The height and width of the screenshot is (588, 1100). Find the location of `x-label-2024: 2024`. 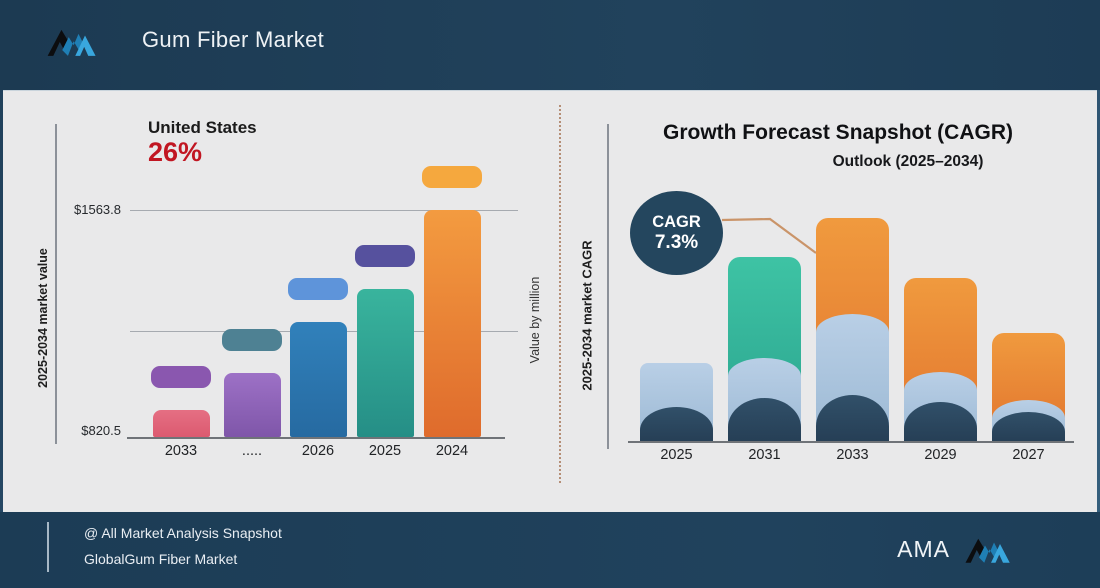

x-label-2024: 2024 is located at coordinates (452, 451).